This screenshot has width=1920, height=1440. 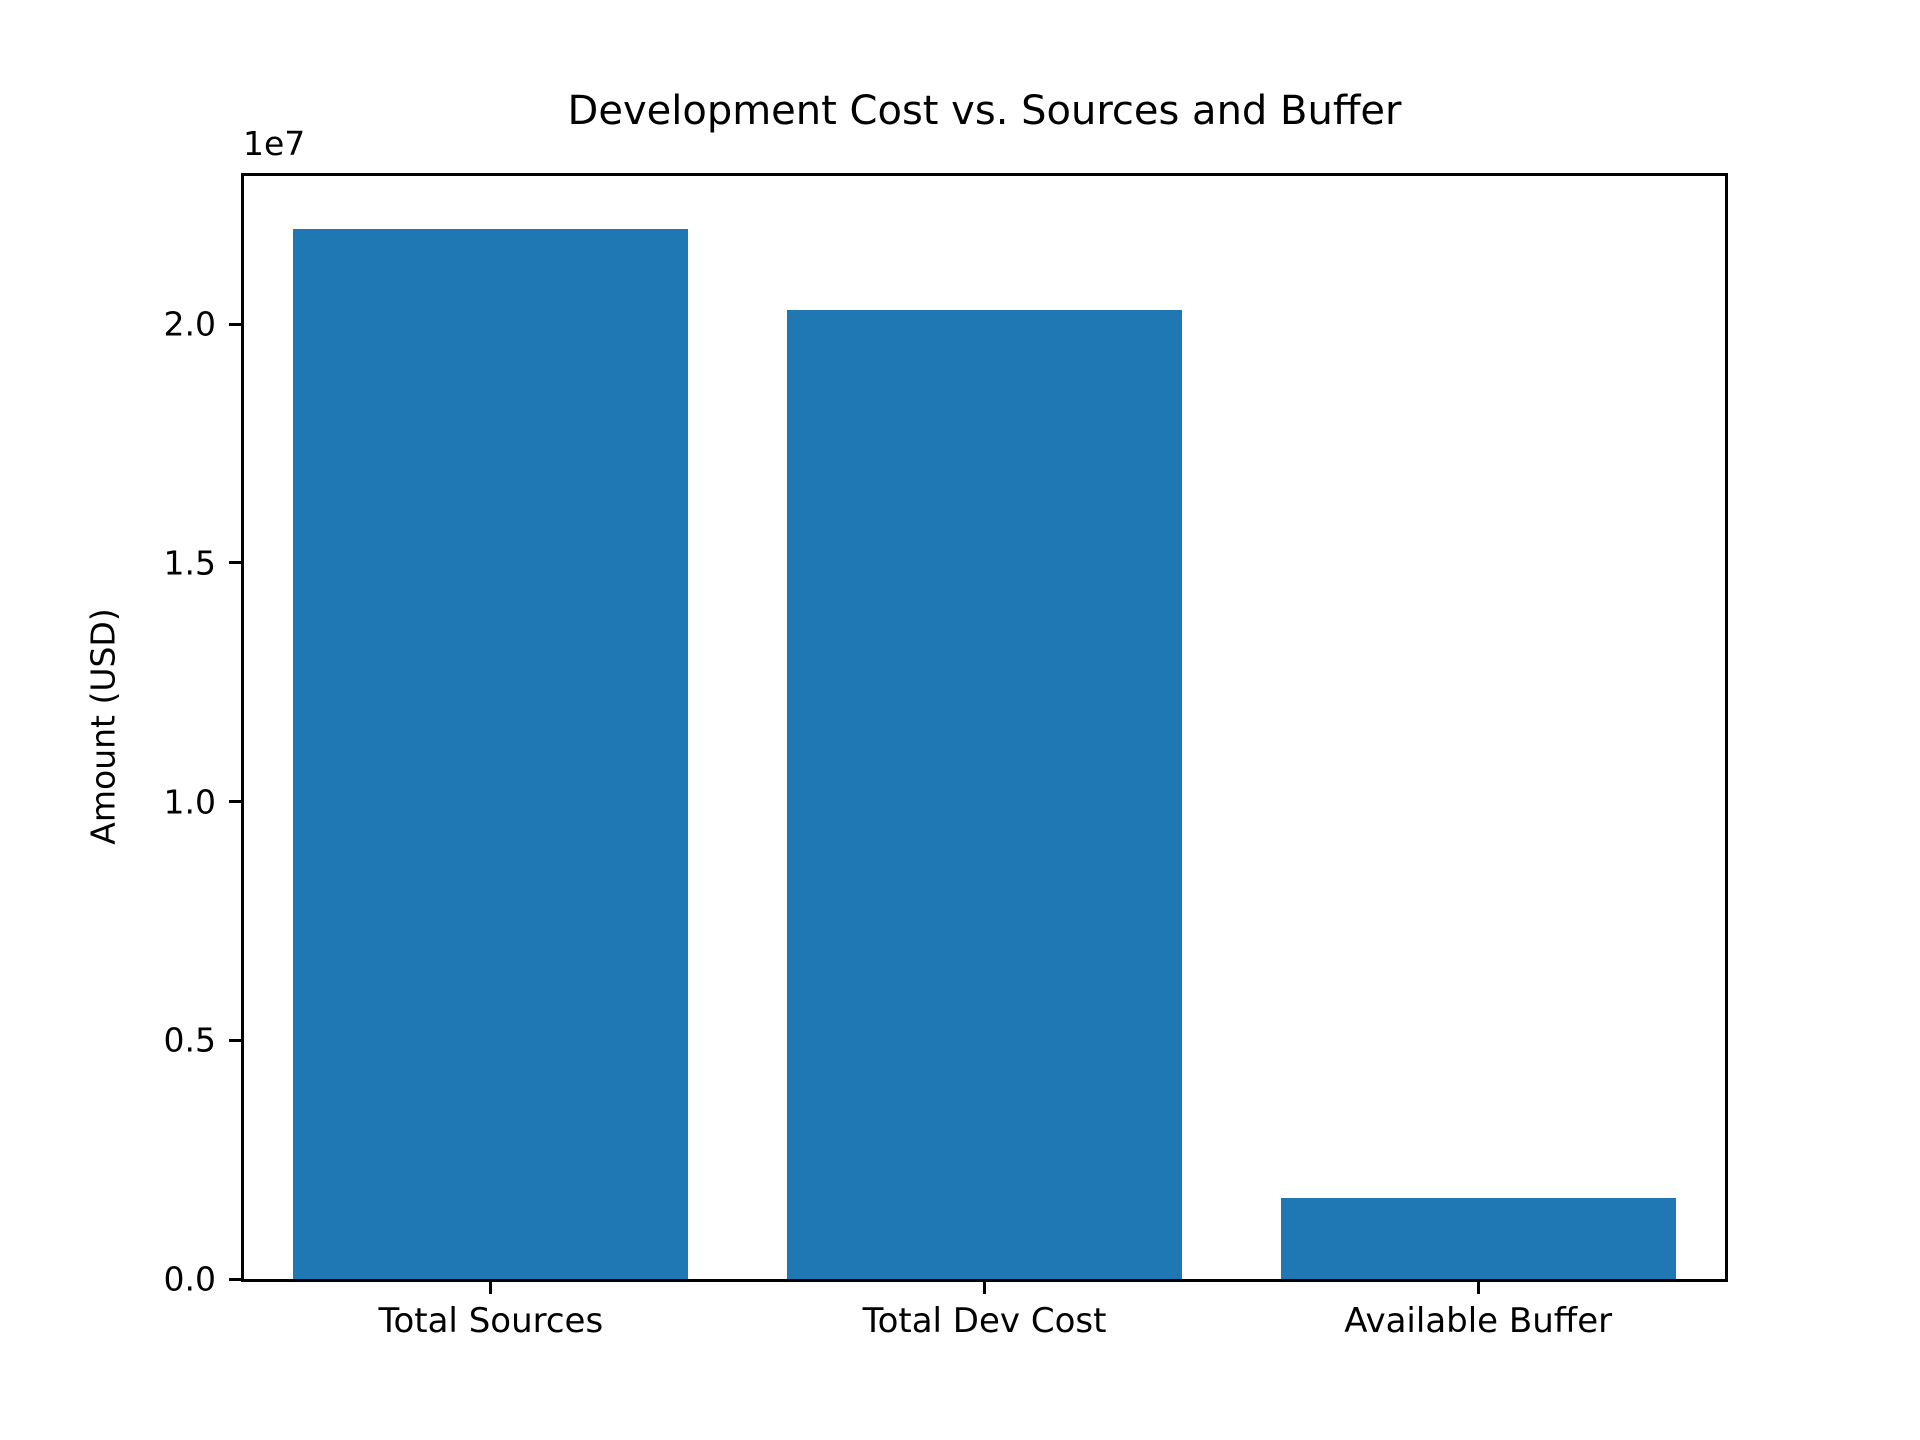 What do you see at coordinates (984, 1321) in the screenshot?
I see `x-tick-label-total-dev-cost: Total Dev Cost` at bounding box center [984, 1321].